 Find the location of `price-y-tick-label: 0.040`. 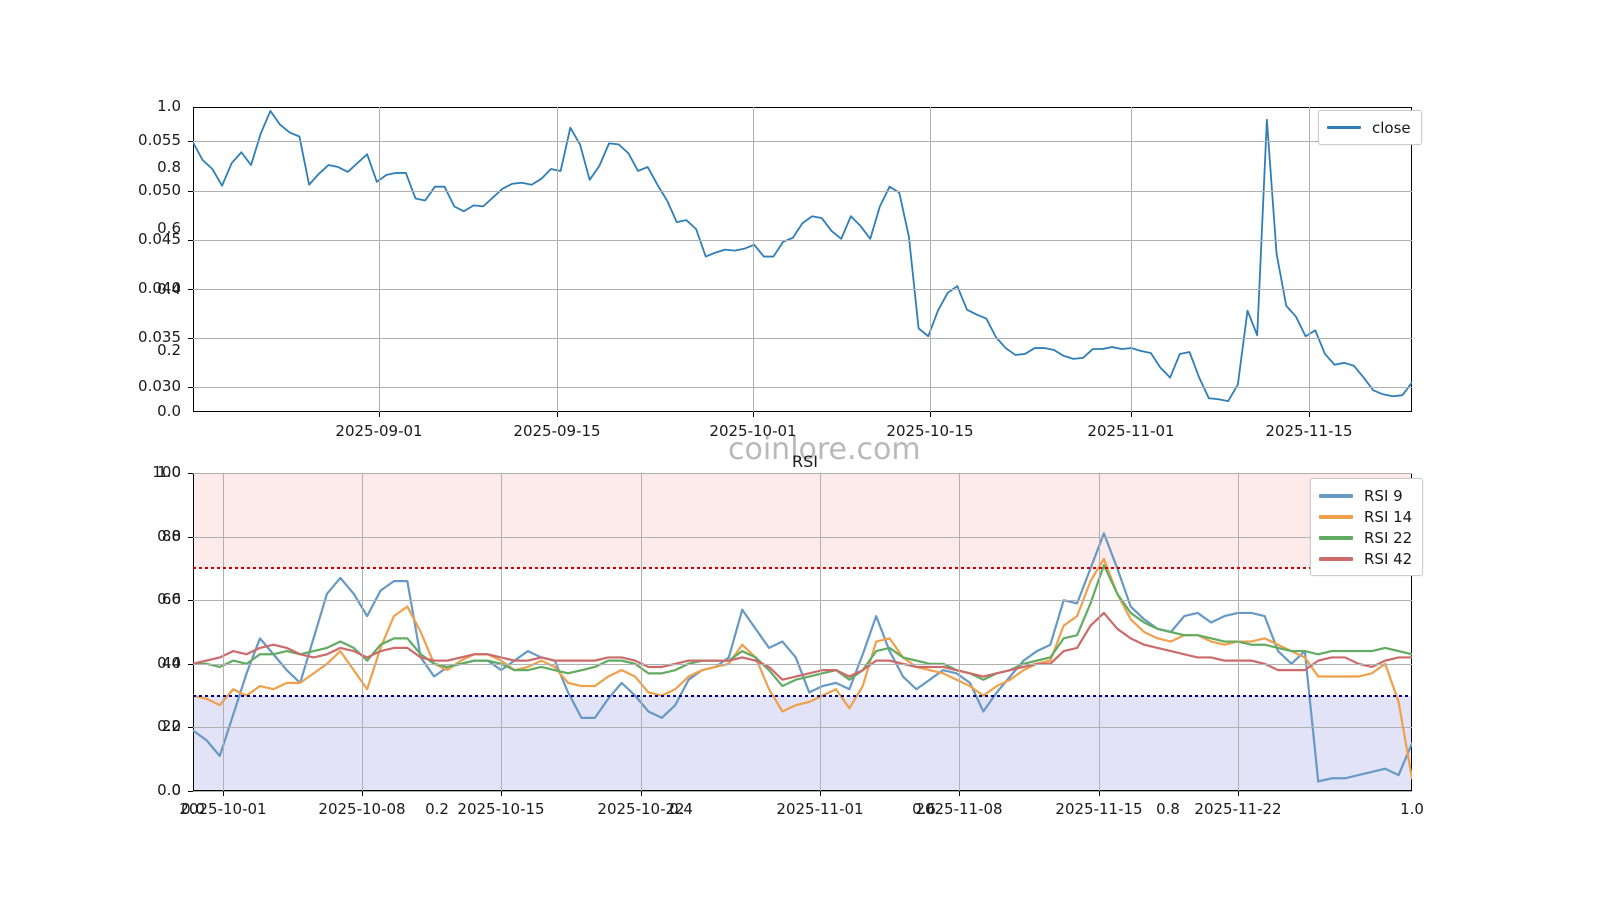

price-y-tick-label: 0.040 is located at coordinates (159, 288).